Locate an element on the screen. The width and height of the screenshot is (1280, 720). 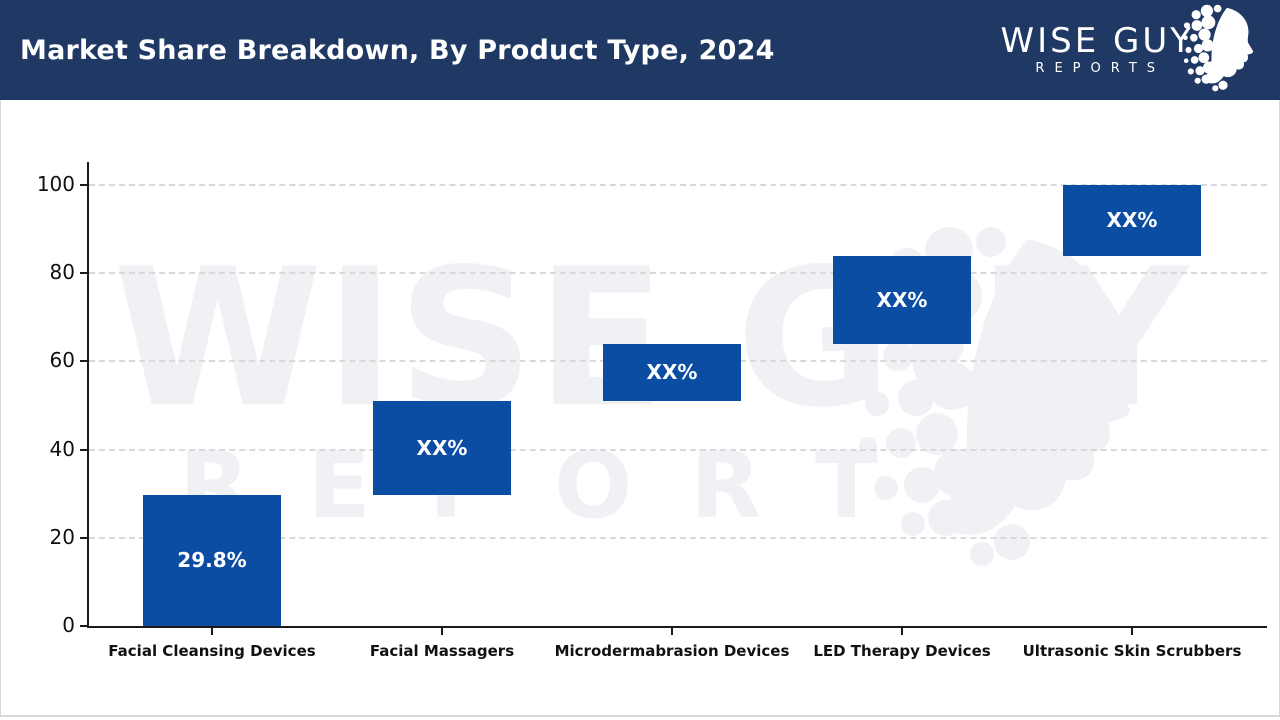
bar-1: 29.8% is located at coordinates (212, 560).